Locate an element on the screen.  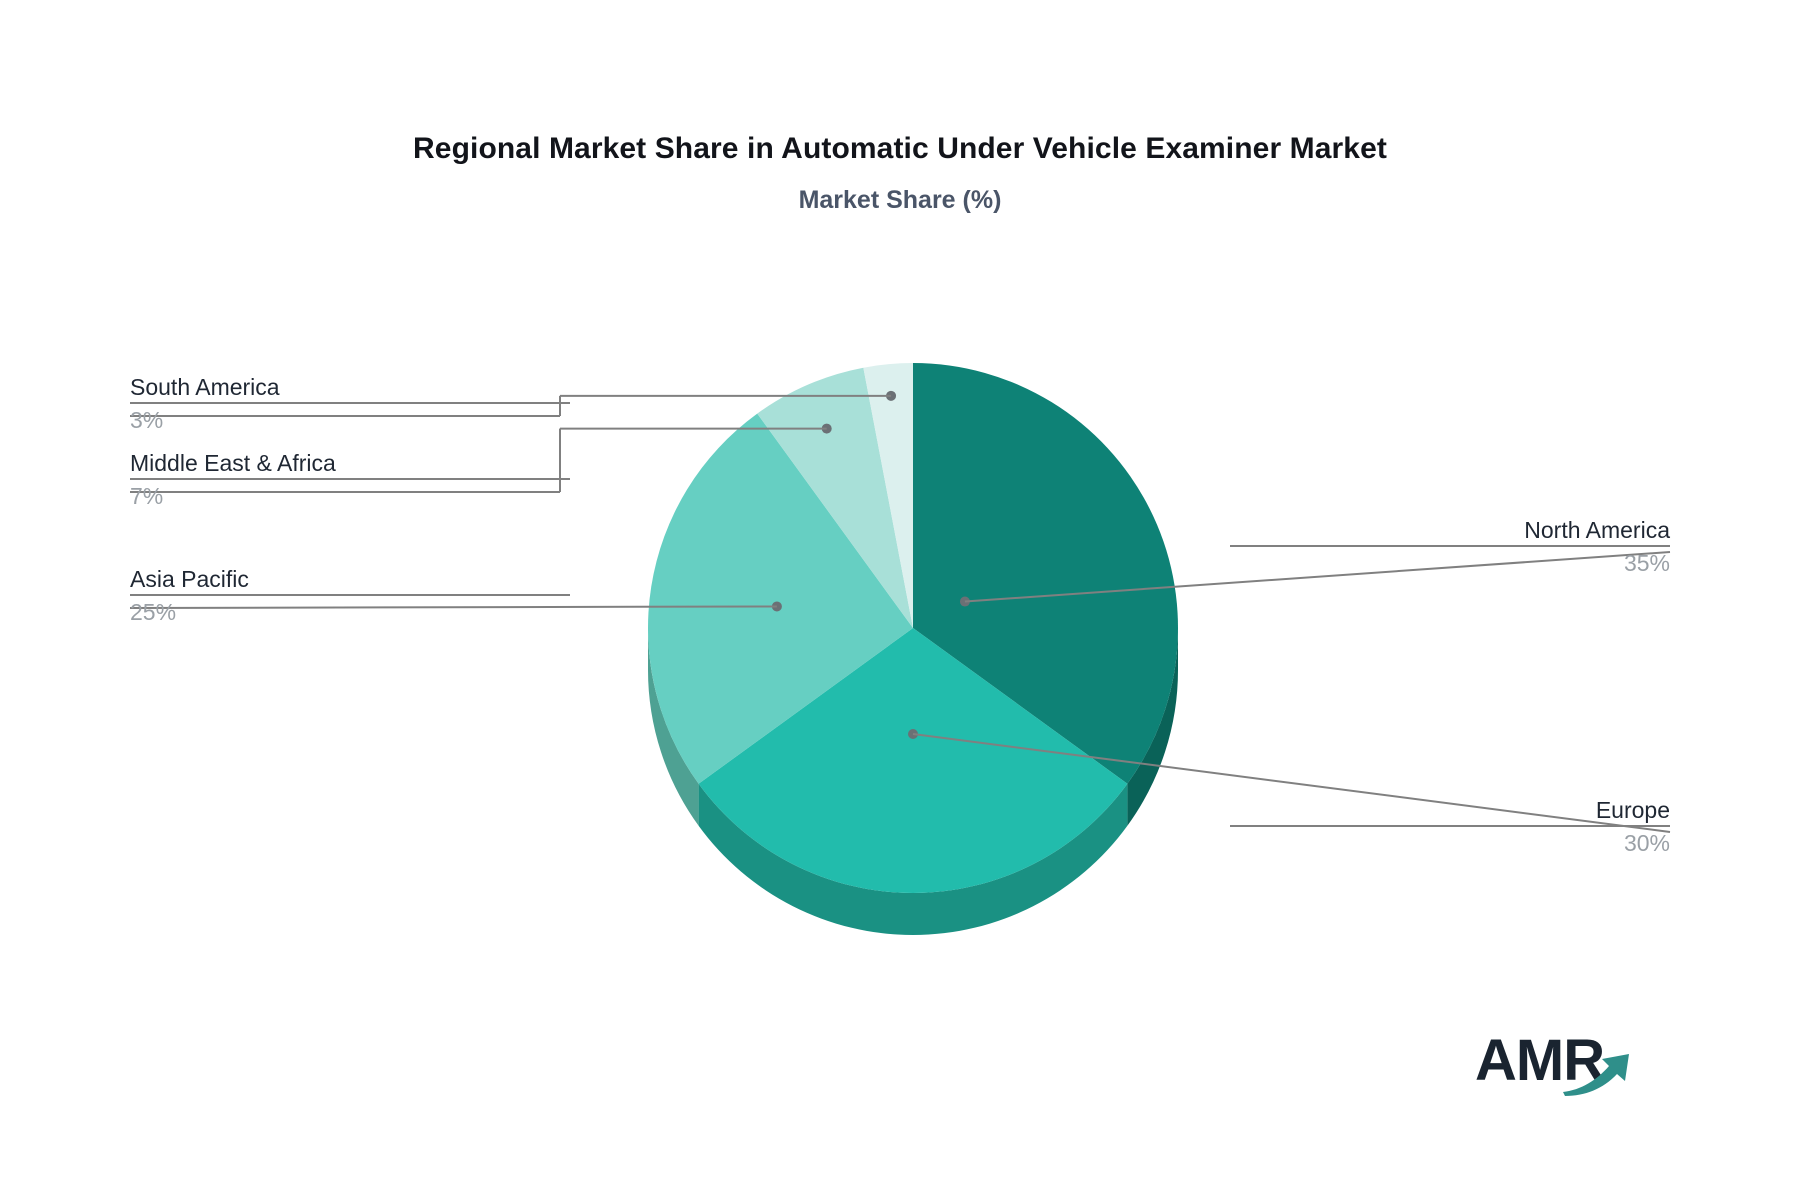
pie-3d-sides is located at coordinates (913, 781).